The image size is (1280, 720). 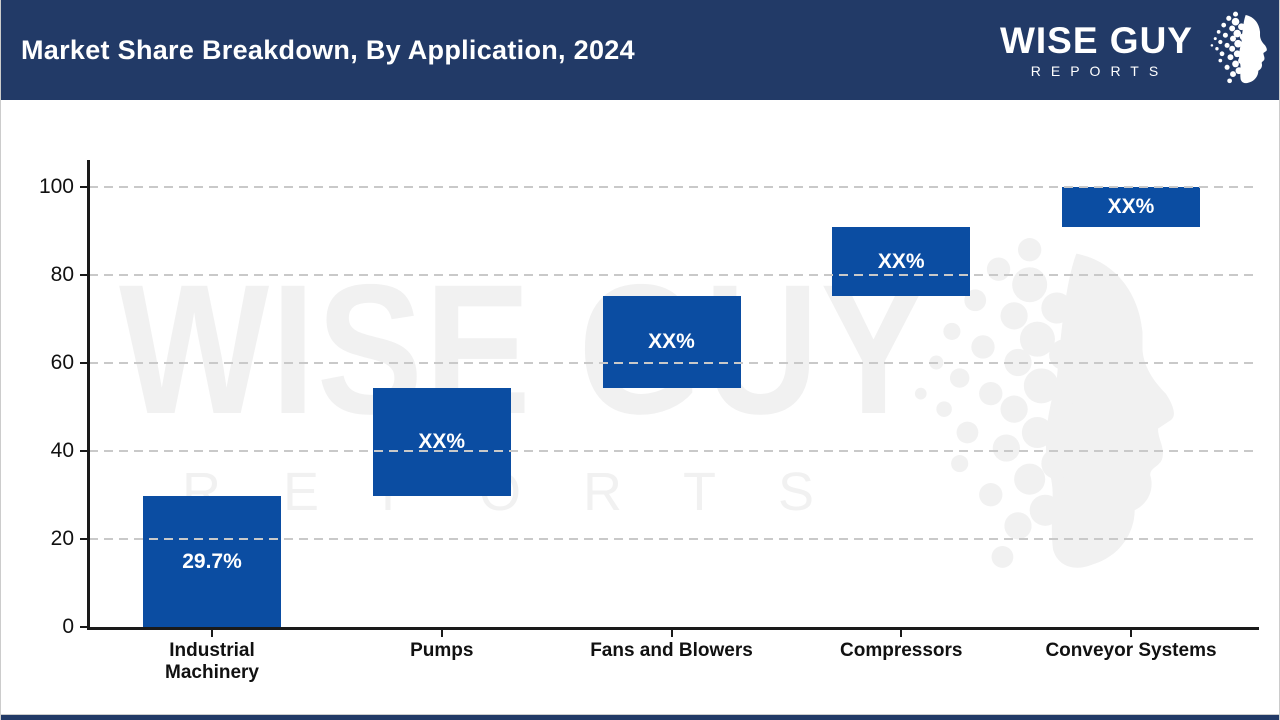 I want to click on bar-conveyor-systems: XX%, so click(x=1131, y=207).